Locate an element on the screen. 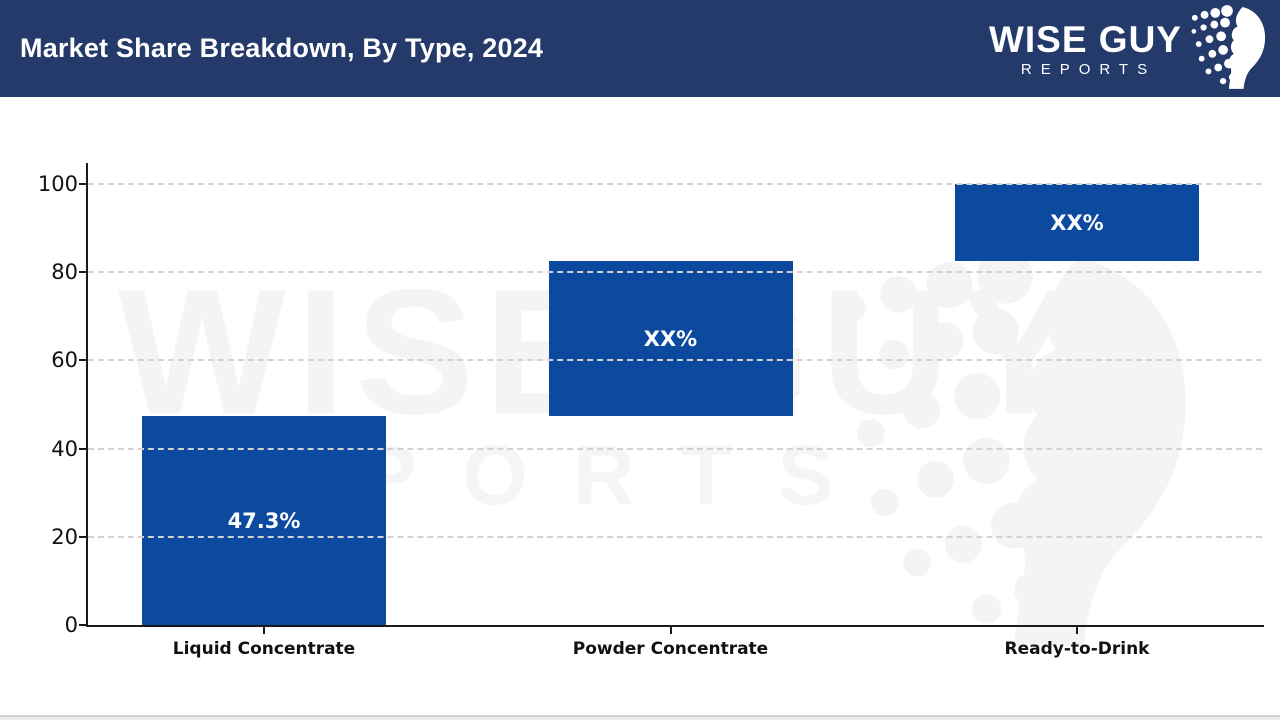 The height and width of the screenshot is (720, 1280). dotted-head-logo-icon is located at coordinates (1227, 48).